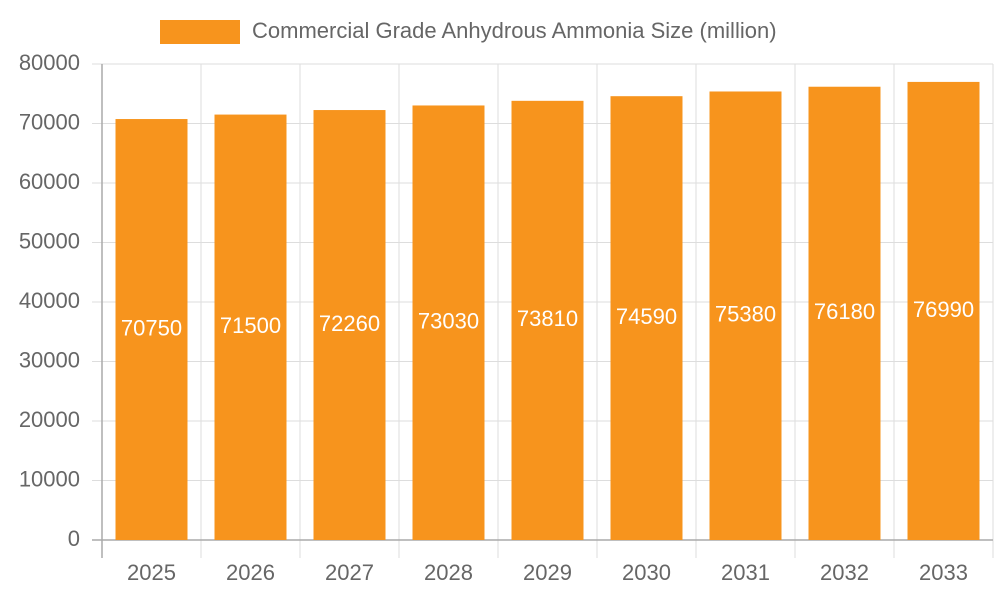 This screenshot has height=600, width=1000. Describe the element at coordinates (844, 572) in the screenshot. I see `x-tick-label: 2032` at that location.